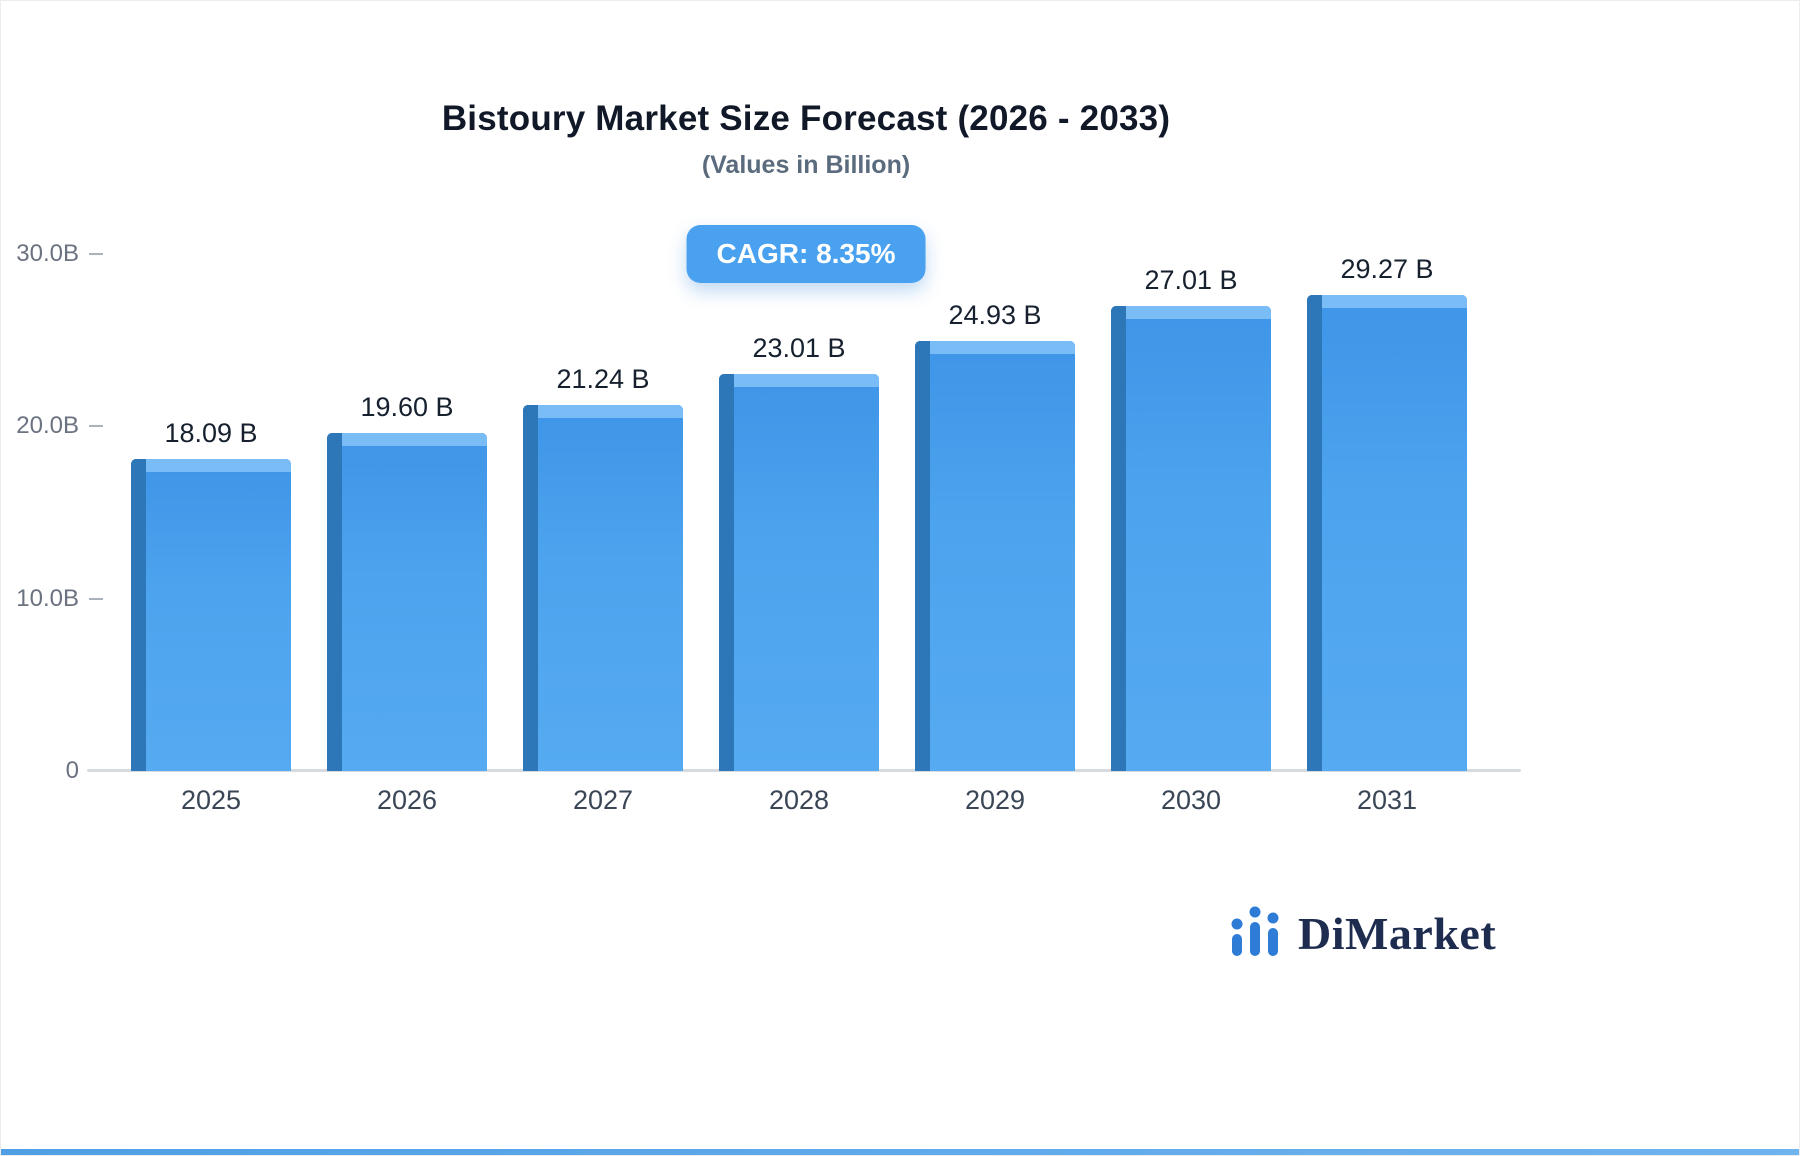 This screenshot has height=1156, width=1800. What do you see at coordinates (47, 598) in the screenshot?
I see `y-axis-label: 10.0B` at bounding box center [47, 598].